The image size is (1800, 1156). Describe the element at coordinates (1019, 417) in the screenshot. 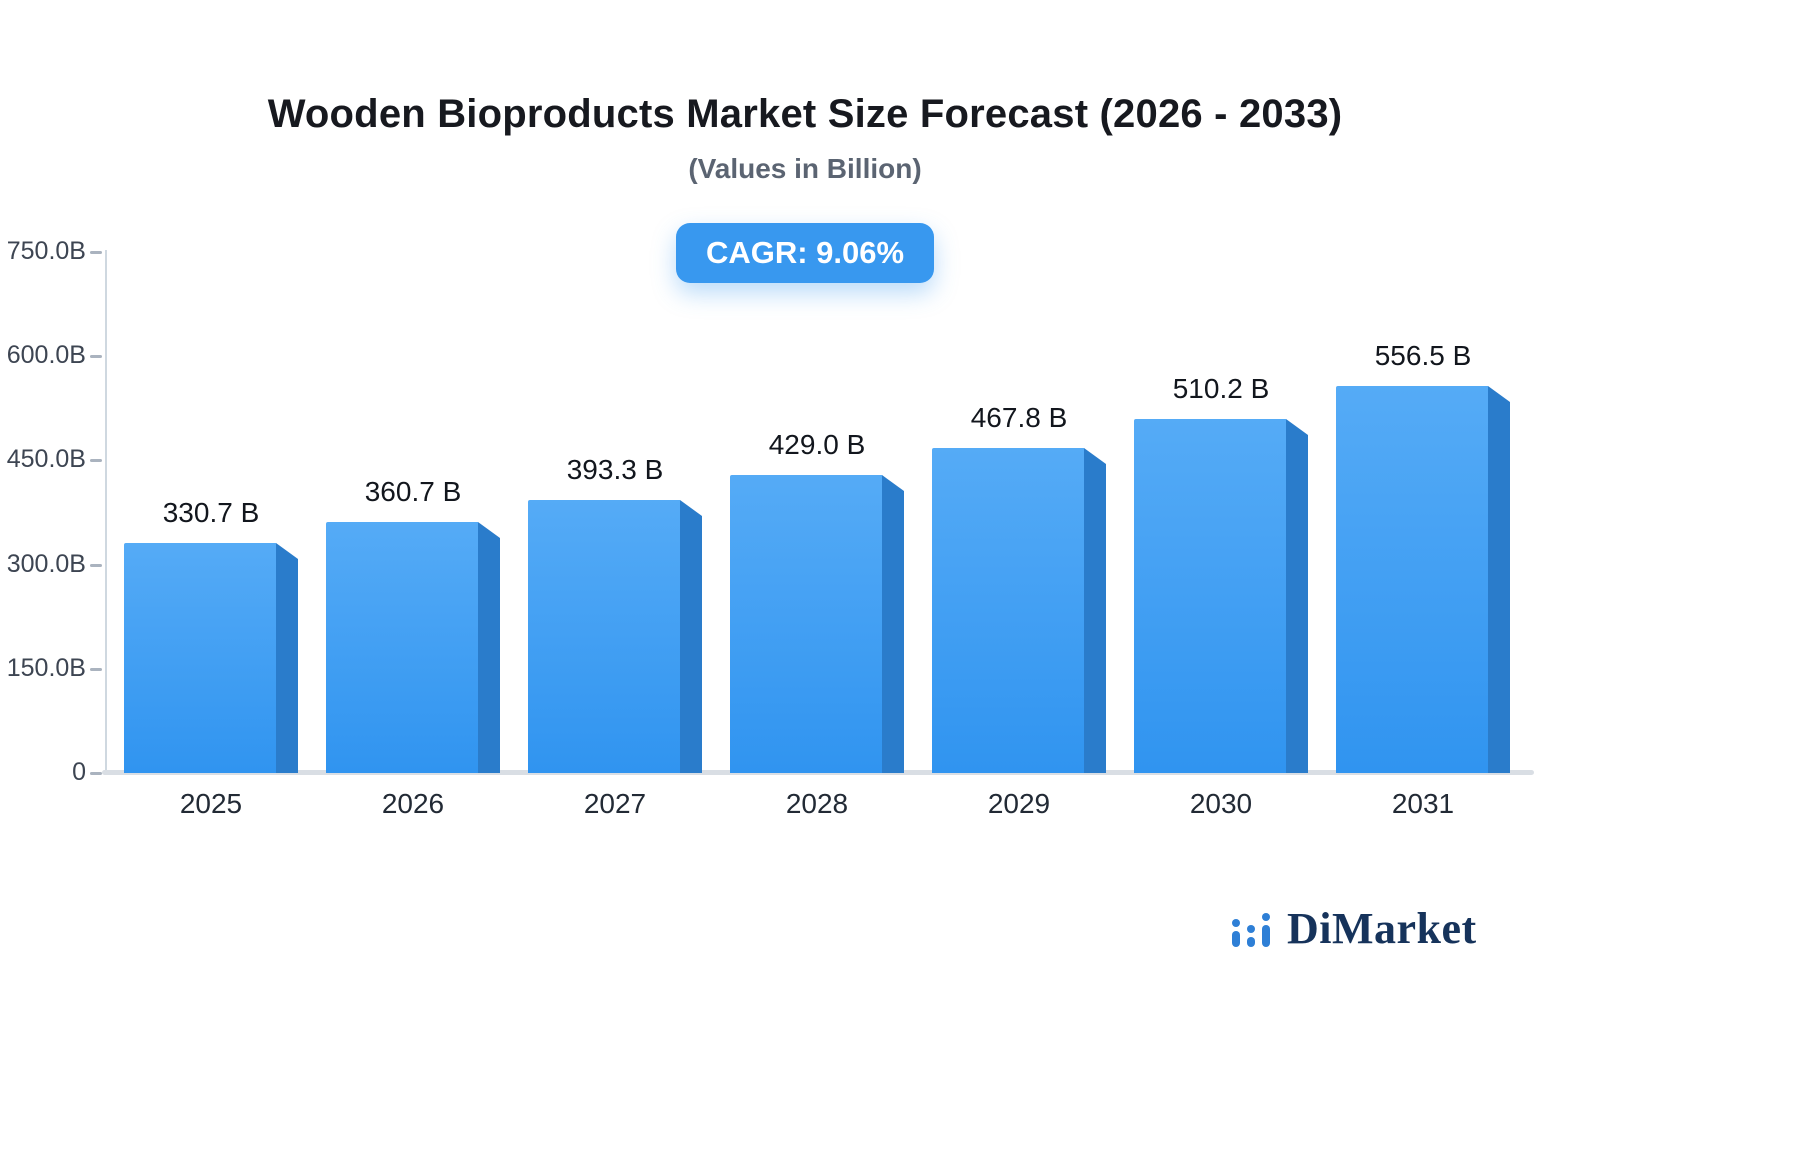

I see `bar-value-label: 467.8 B` at that location.